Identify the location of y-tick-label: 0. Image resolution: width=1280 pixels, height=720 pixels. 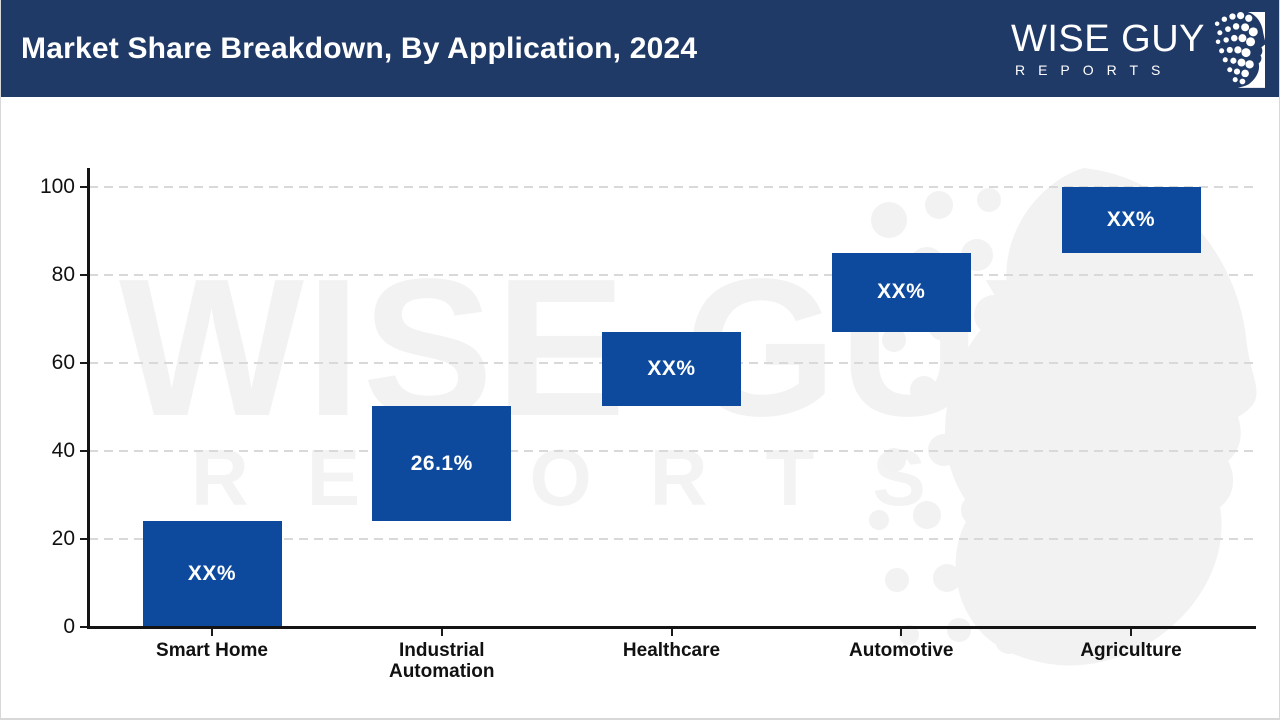
(69, 626).